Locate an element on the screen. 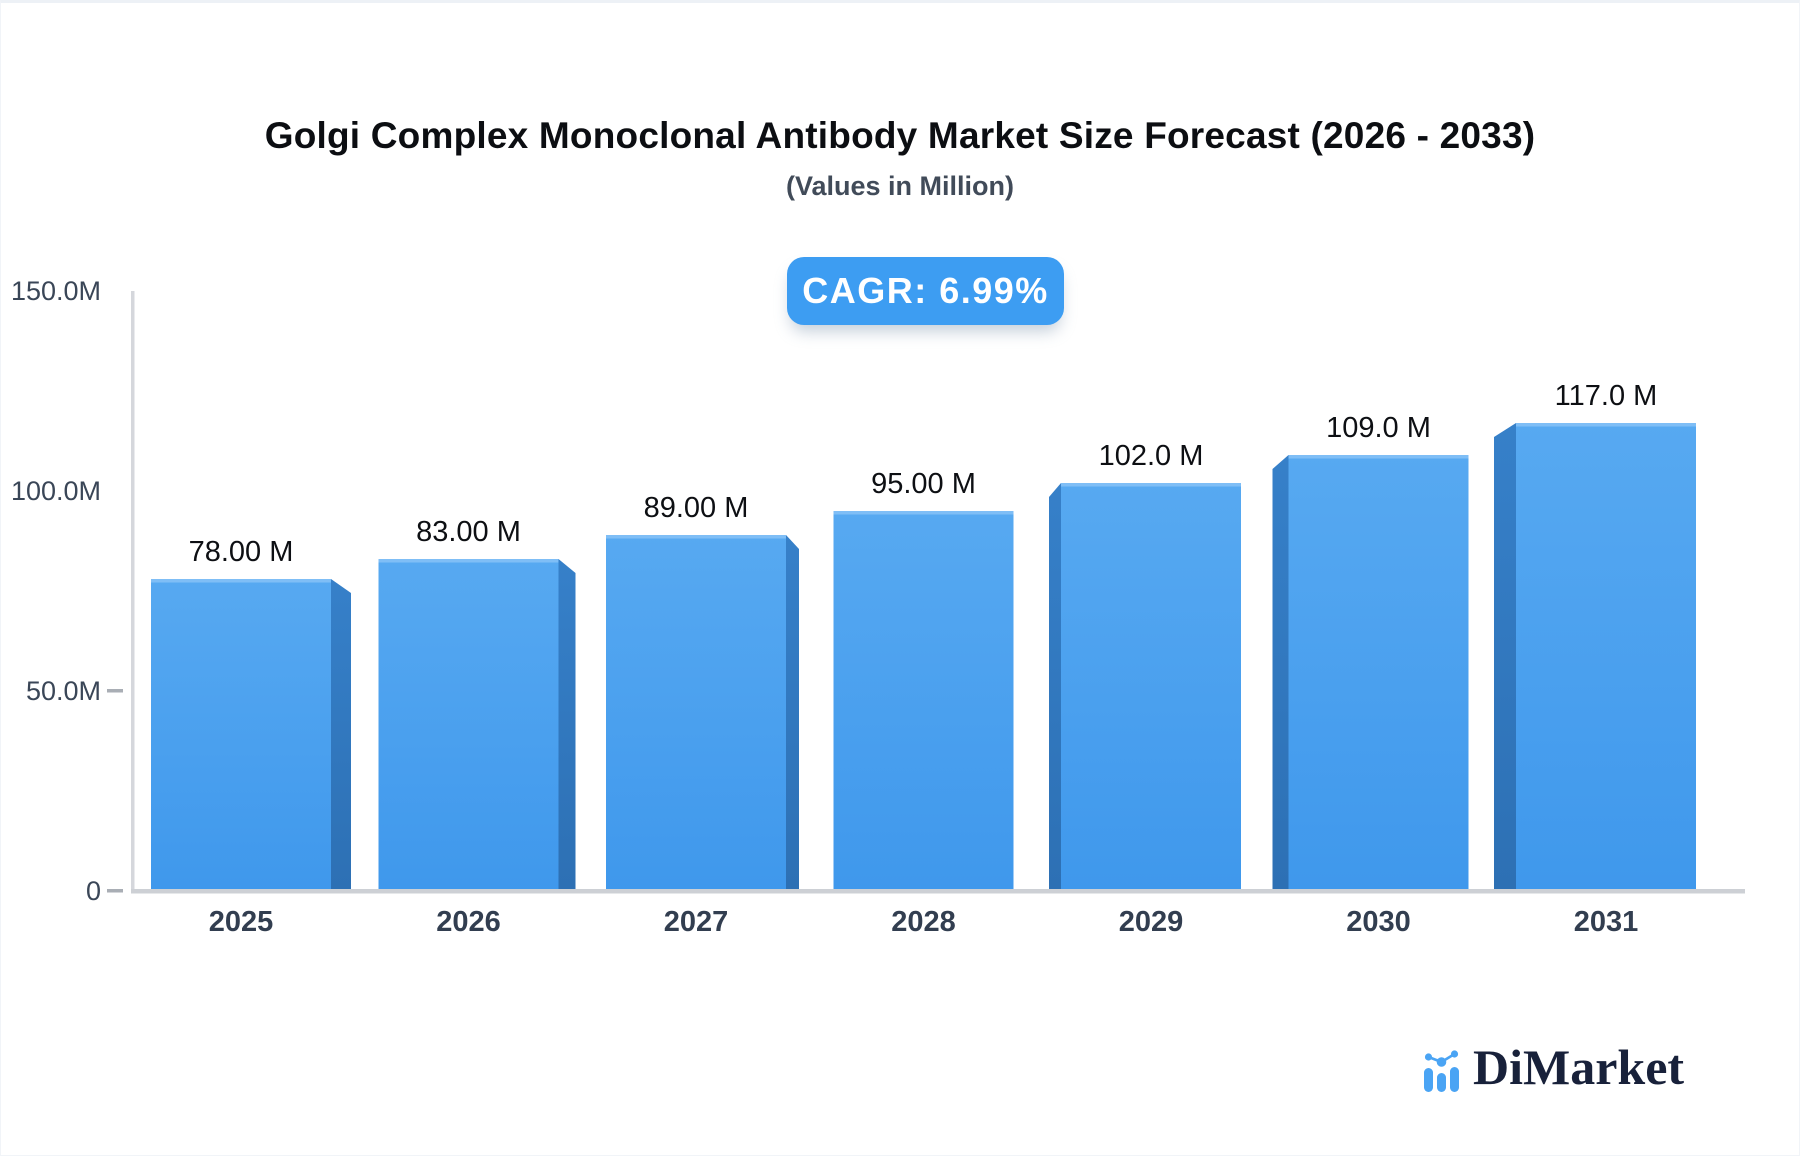  bar-value-label: 109.0 M is located at coordinates (1378, 428).